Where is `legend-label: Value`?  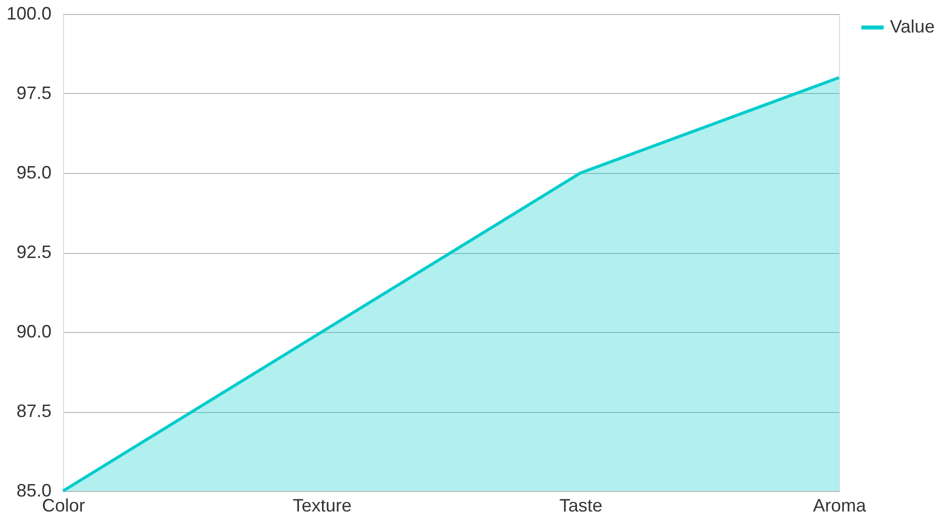
legend-label: Value is located at coordinates (912, 26).